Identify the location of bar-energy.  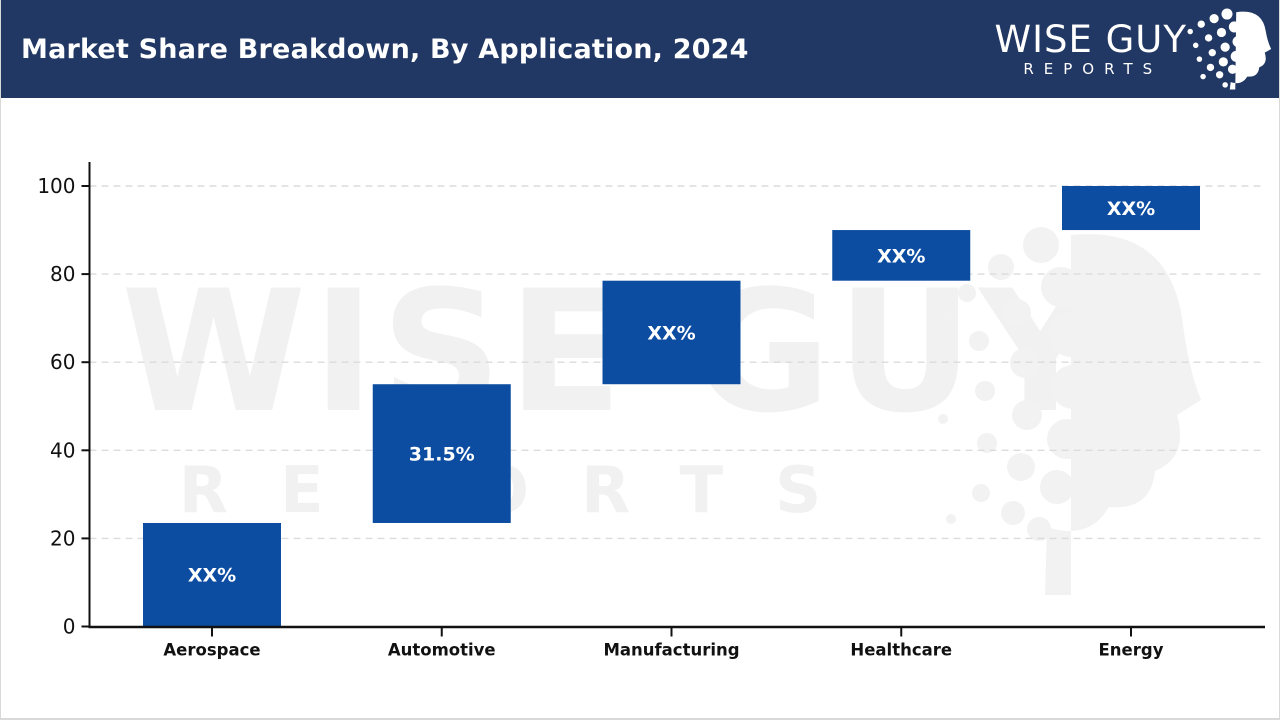
(1131, 208).